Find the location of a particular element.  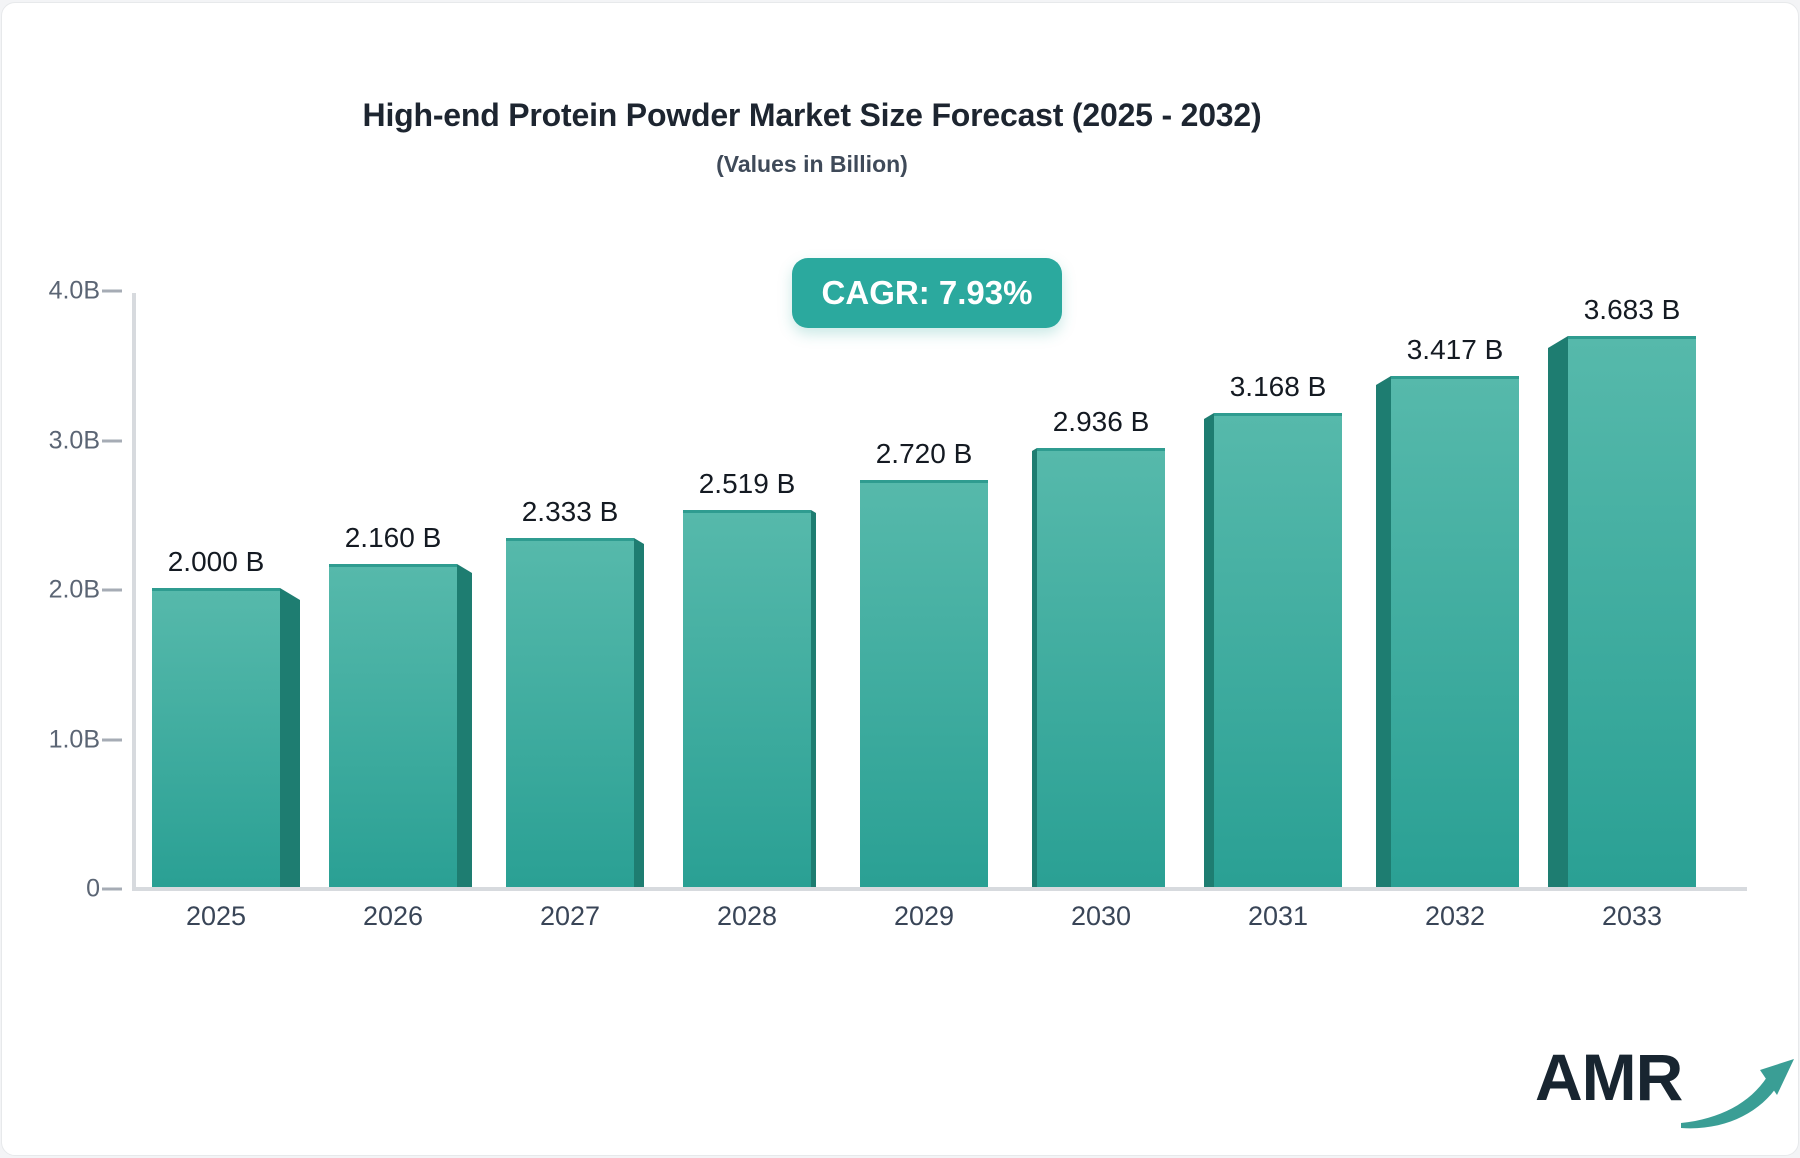

cagr-badge-label: CAGR: 7.93% is located at coordinates (927, 292).